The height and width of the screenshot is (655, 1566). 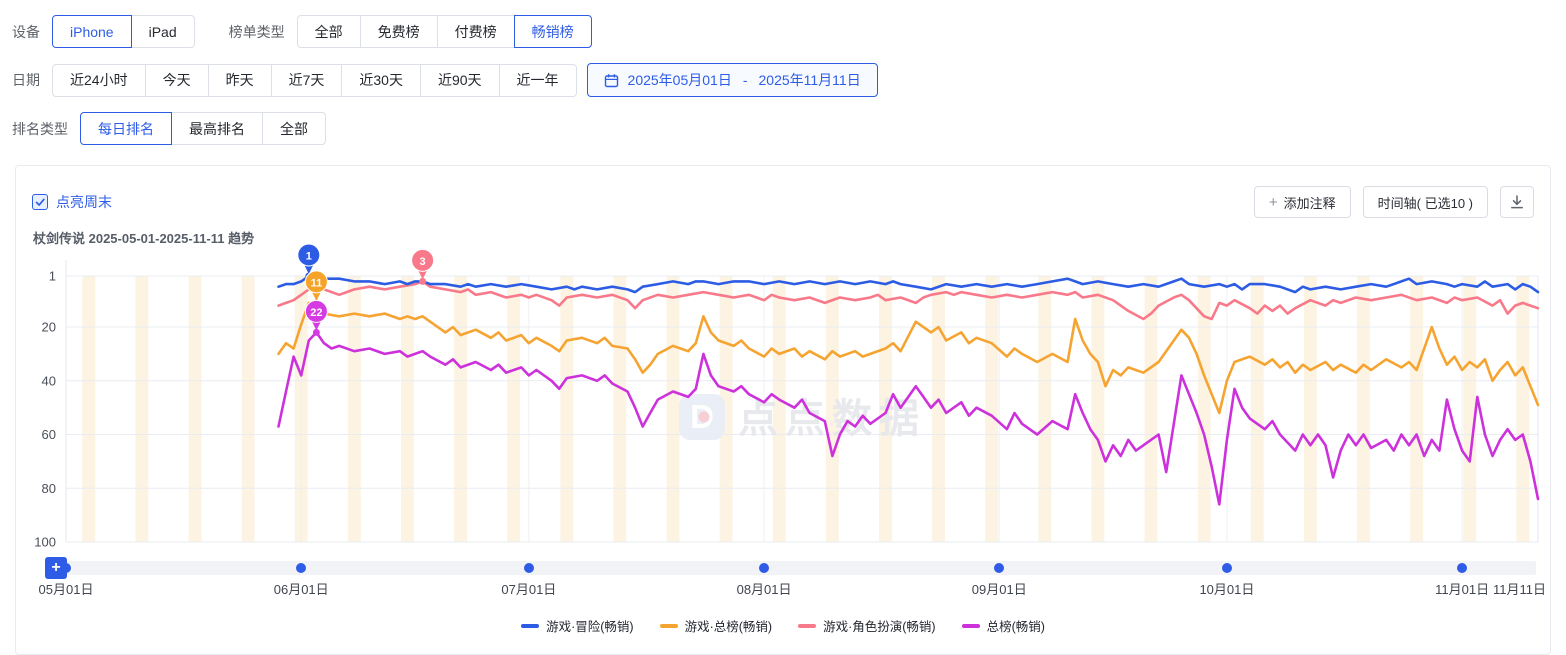 What do you see at coordinates (381, 80) in the screenshot?
I see `date-option-30d: 近30天` at bounding box center [381, 80].